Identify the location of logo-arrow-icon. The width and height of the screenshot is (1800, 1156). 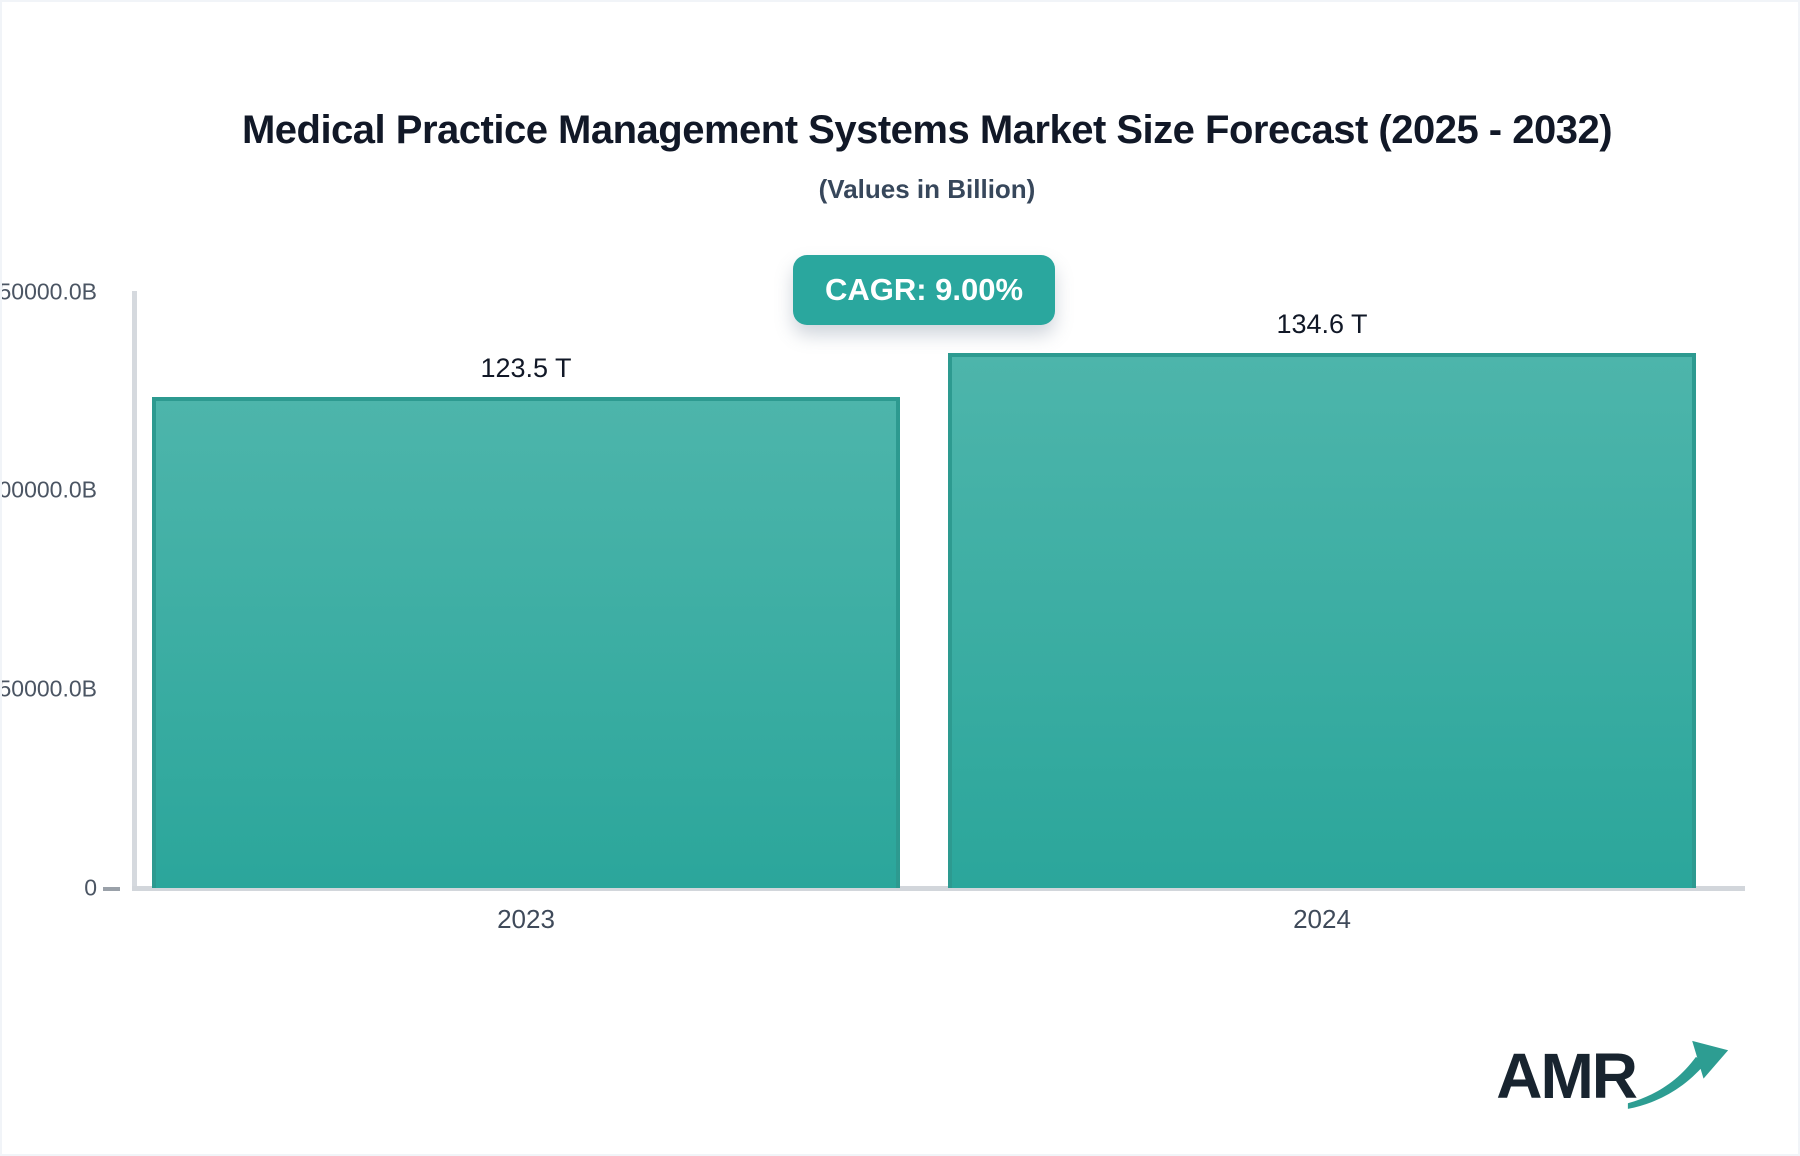
(1678, 1074).